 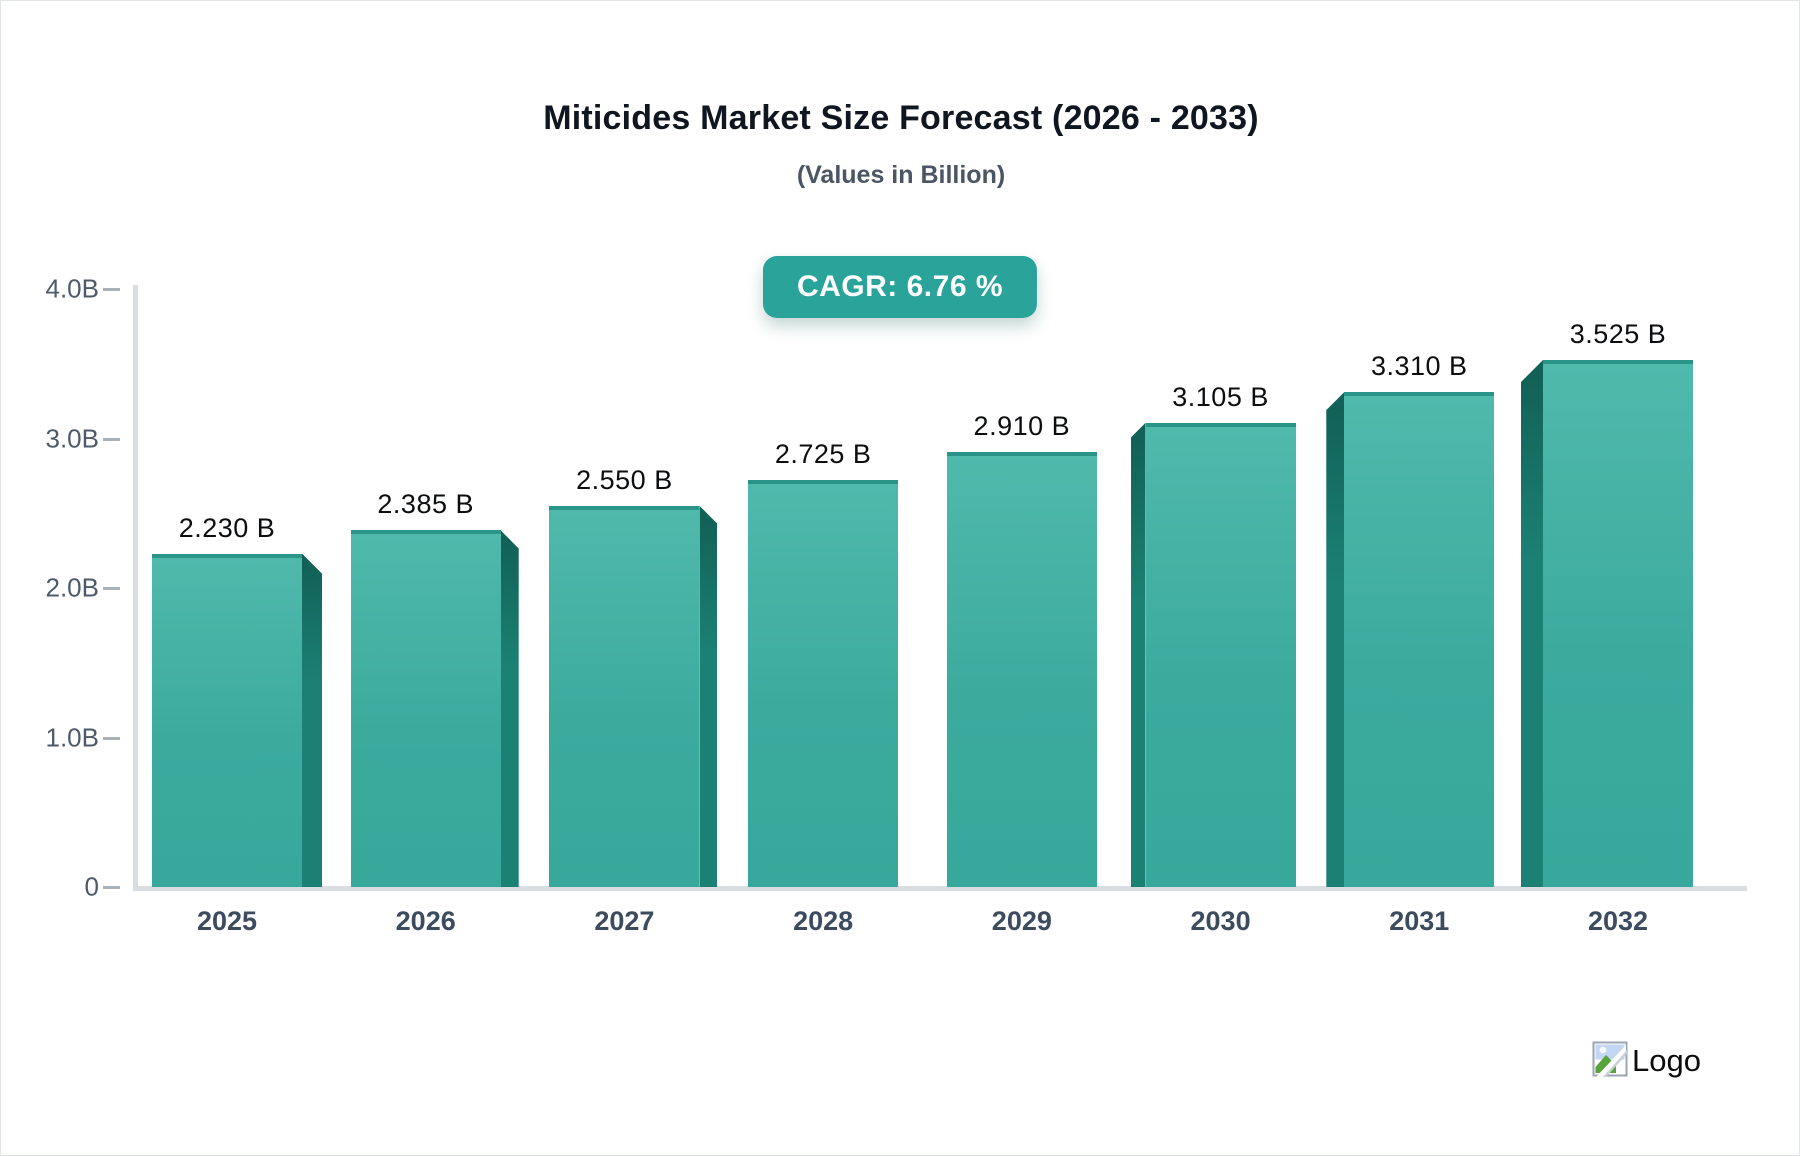 I want to click on x-axis-label-2026: 2026, so click(x=425, y=921).